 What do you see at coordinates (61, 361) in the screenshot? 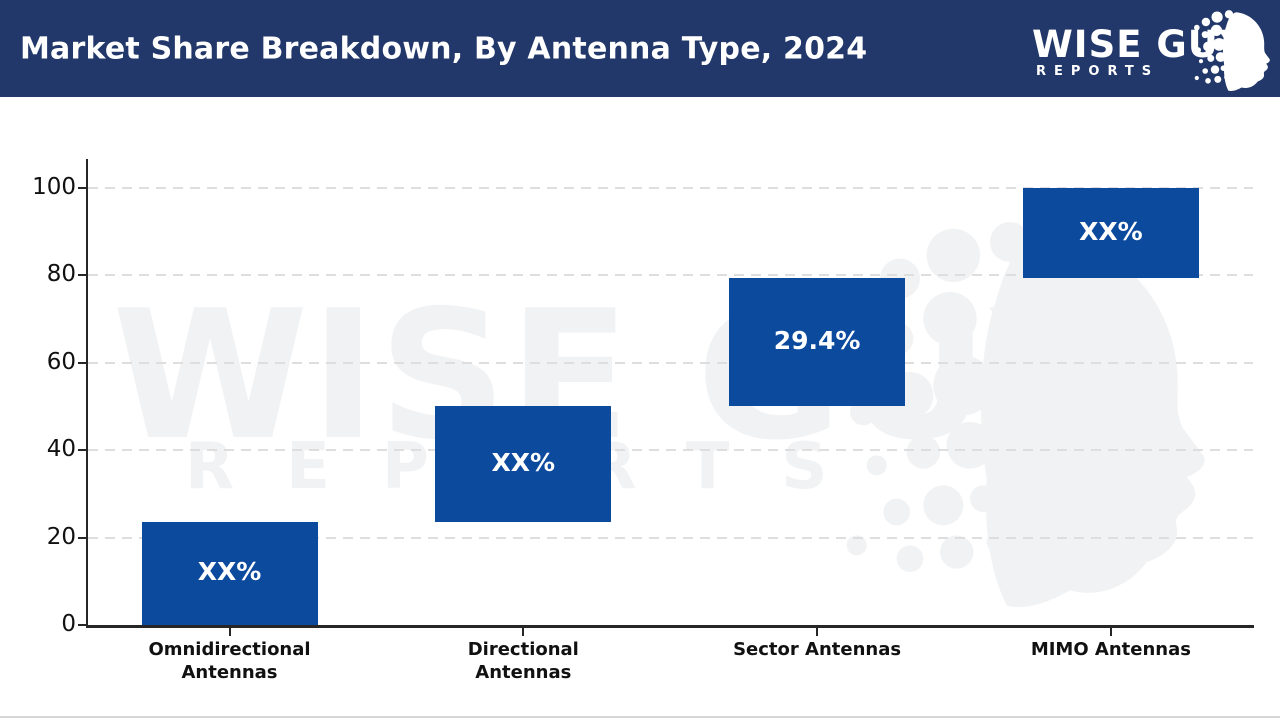
I see `y-tick-label: 60` at bounding box center [61, 361].